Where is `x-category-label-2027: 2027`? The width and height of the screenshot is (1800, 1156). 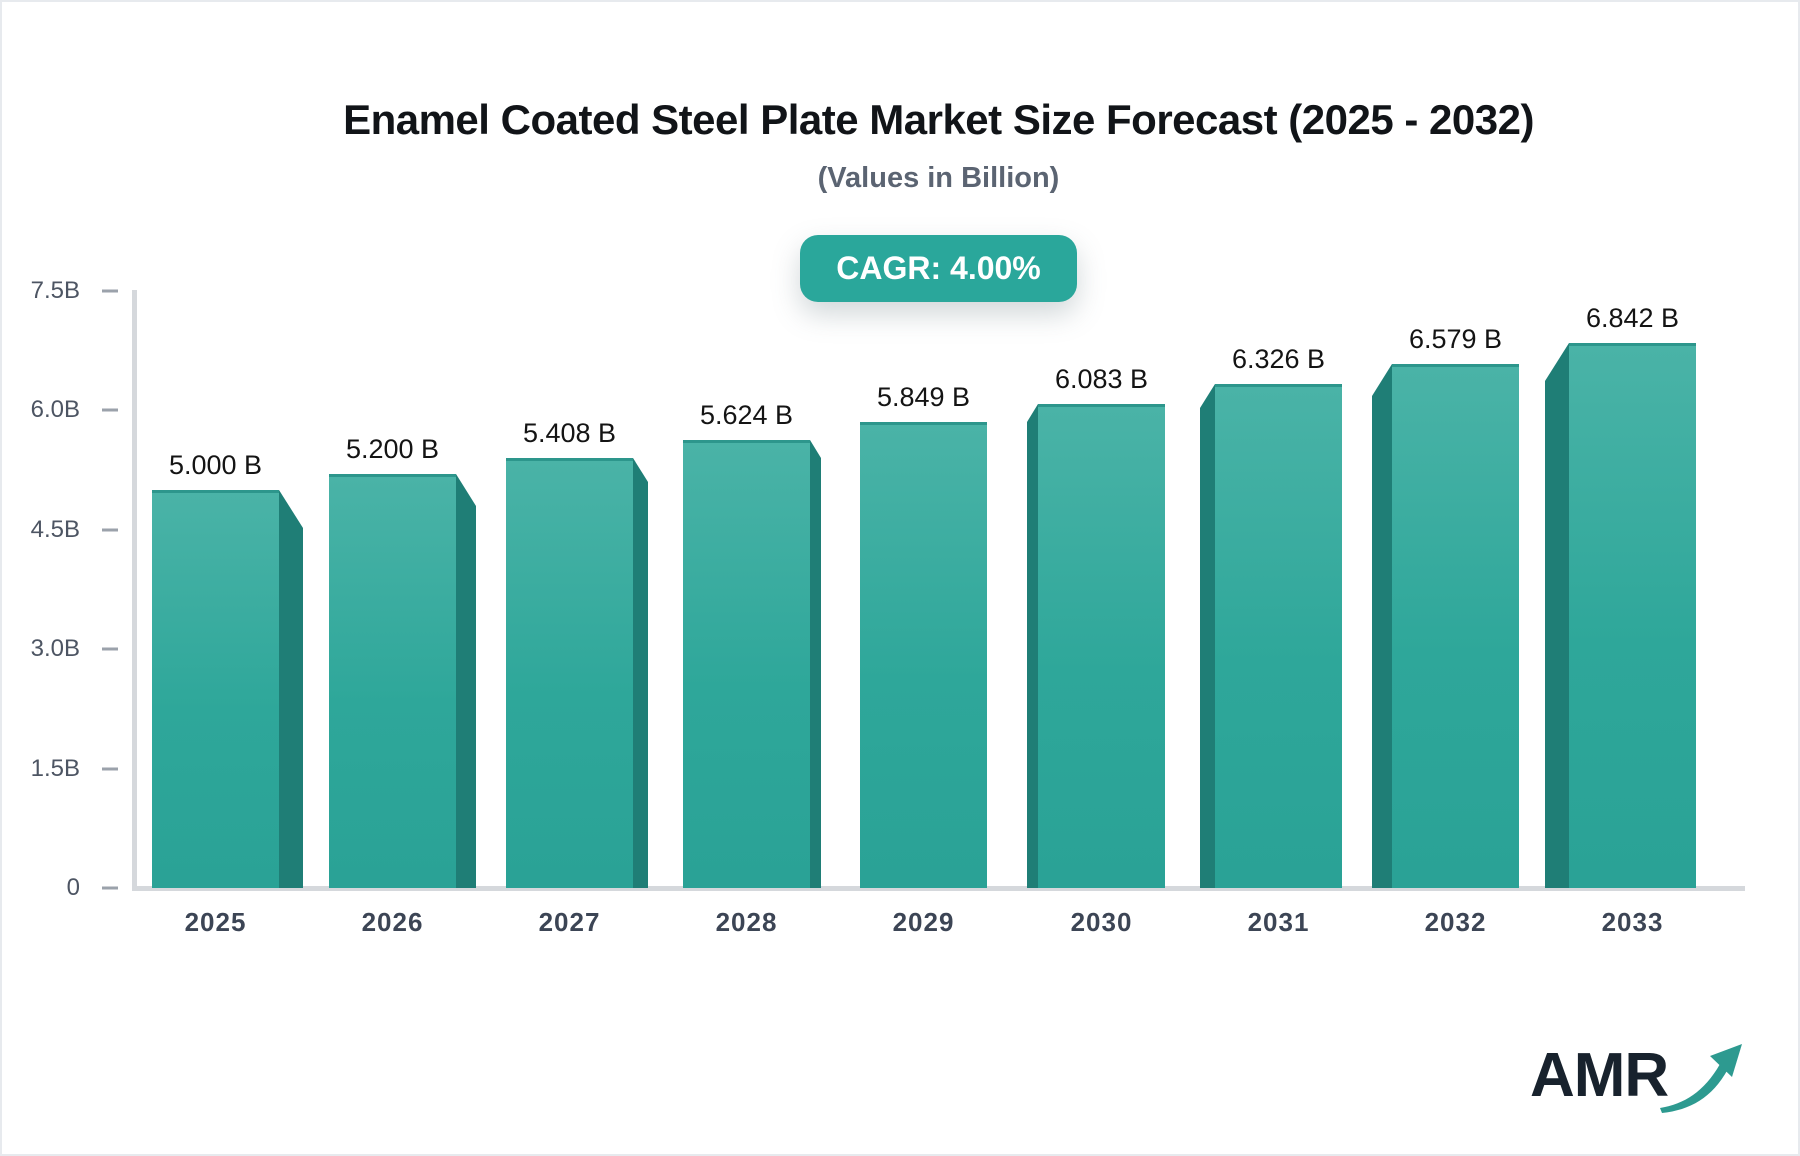
x-category-label-2027: 2027 is located at coordinates (569, 922).